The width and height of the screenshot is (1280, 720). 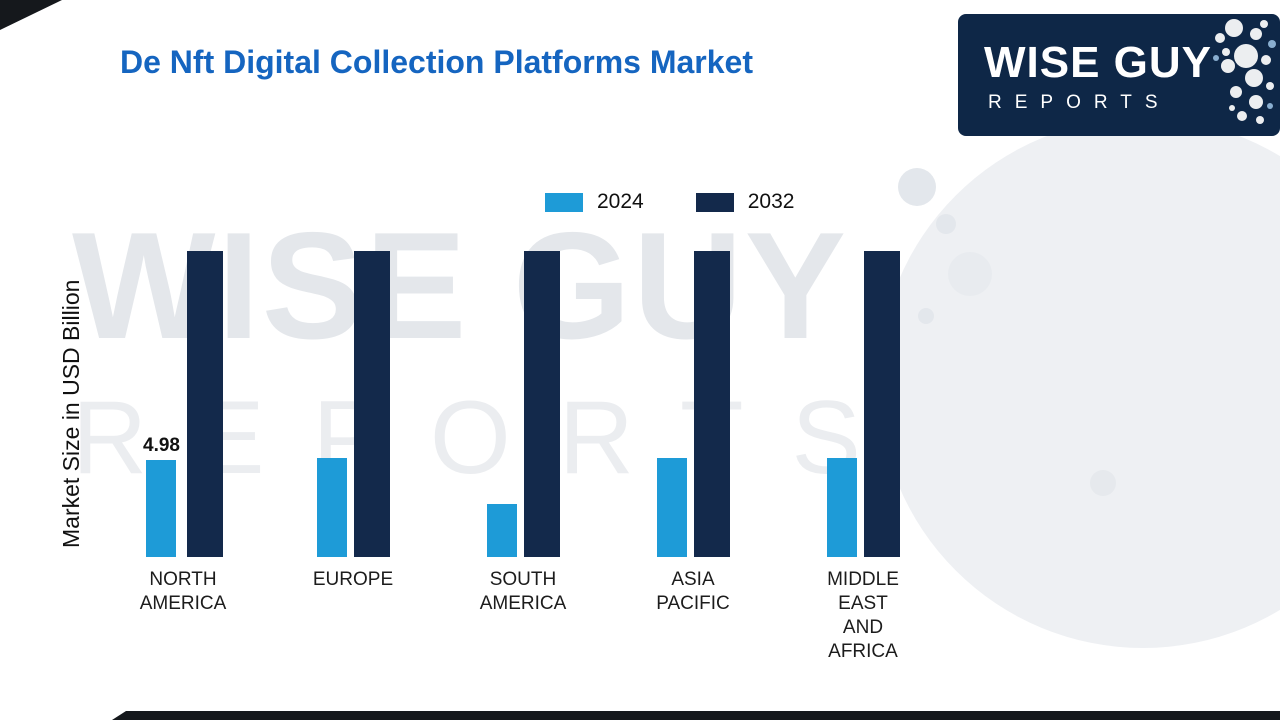 What do you see at coordinates (71, 413) in the screenshot?
I see `y-axis-label: Market Size in USD Billion` at bounding box center [71, 413].